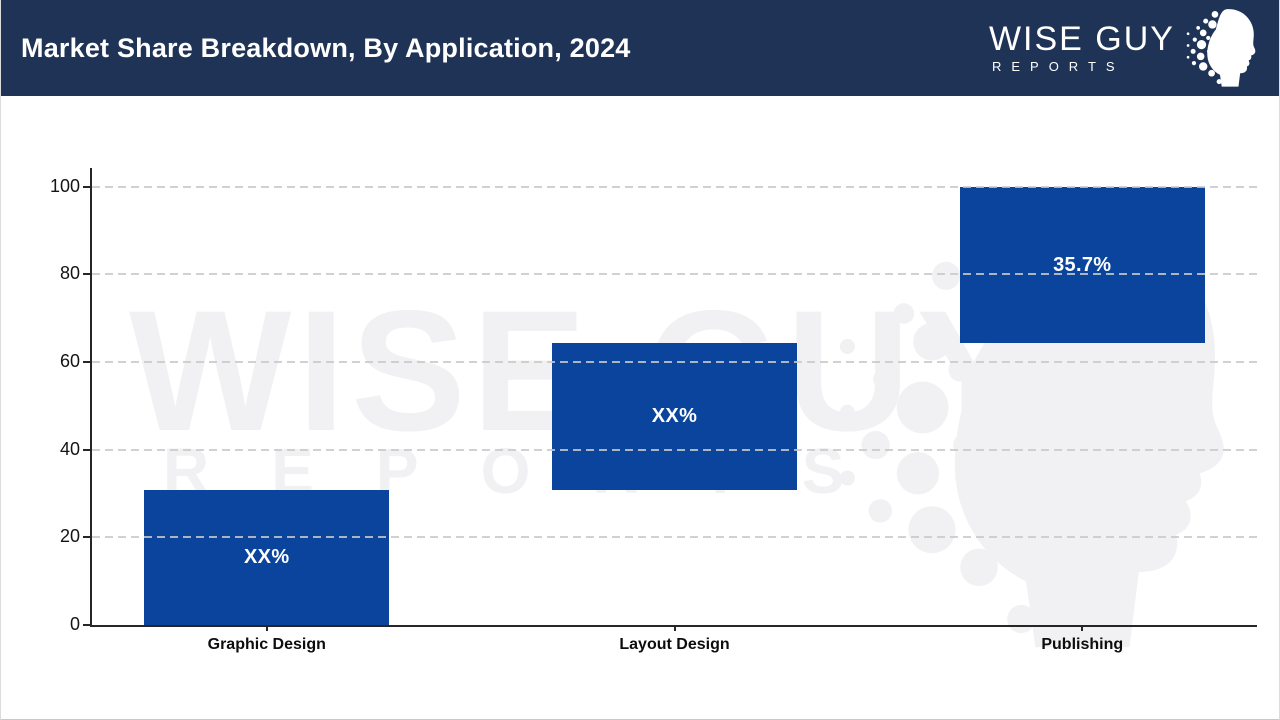 The width and height of the screenshot is (1280, 720). What do you see at coordinates (69, 361) in the screenshot?
I see `y-tick-label-60: 60` at bounding box center [69, 361].